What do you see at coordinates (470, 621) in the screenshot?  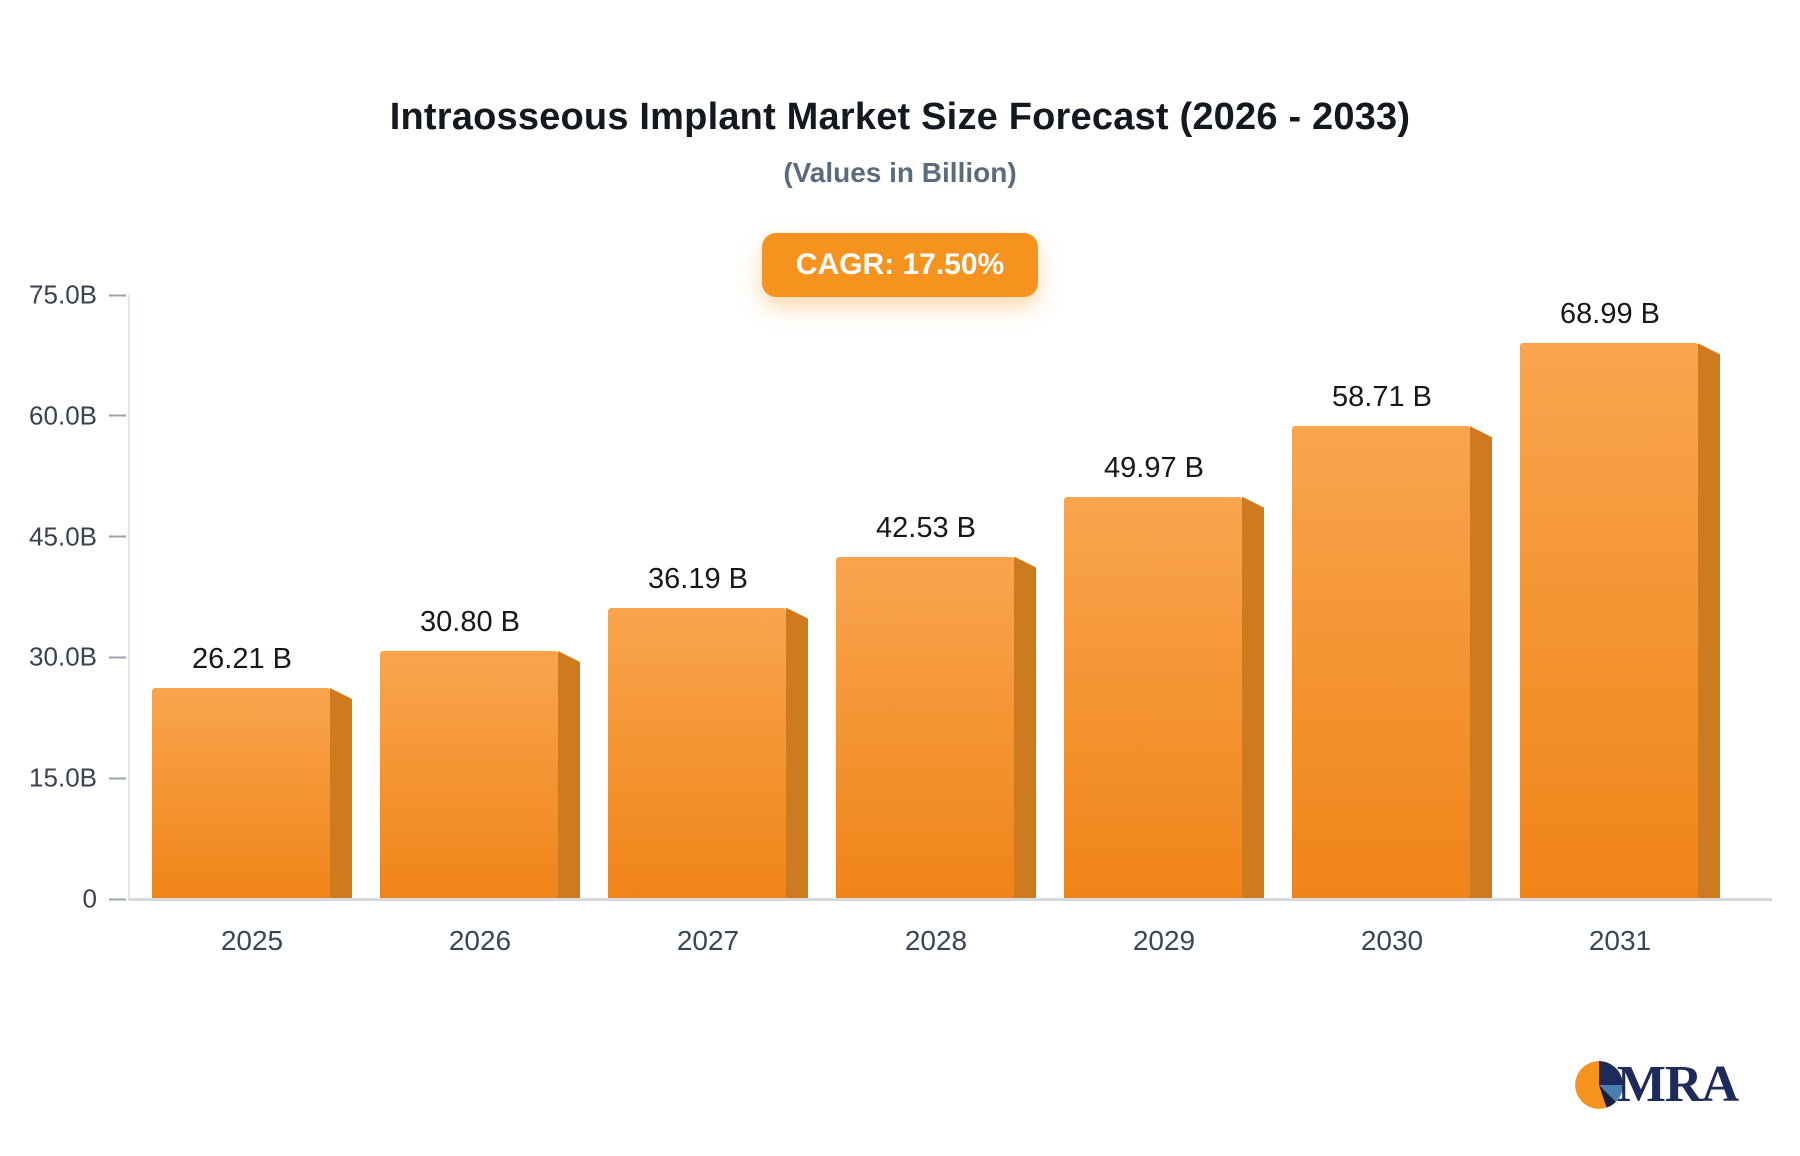 I see `bar-value-label: 30.80 B` at bounding box center [470, 621].